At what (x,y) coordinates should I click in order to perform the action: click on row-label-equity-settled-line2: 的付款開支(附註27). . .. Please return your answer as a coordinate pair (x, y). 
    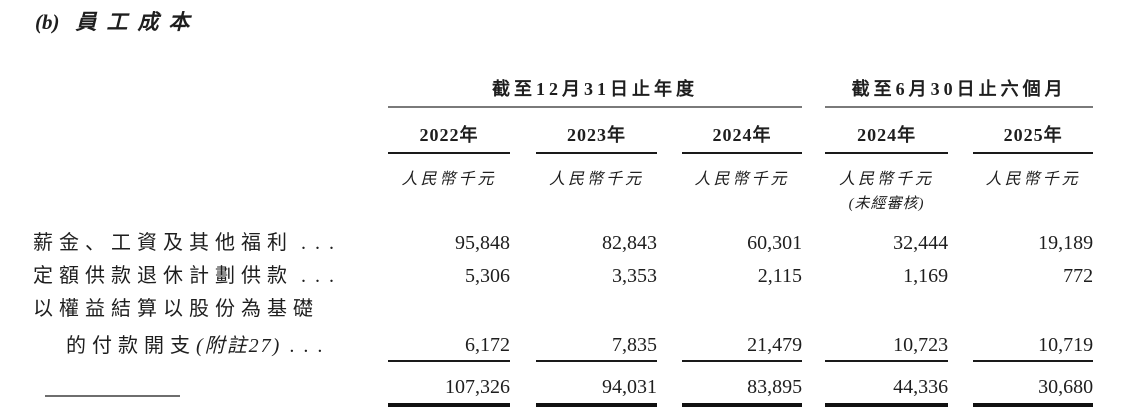
    Looking at the image, I should click on (195, 346).